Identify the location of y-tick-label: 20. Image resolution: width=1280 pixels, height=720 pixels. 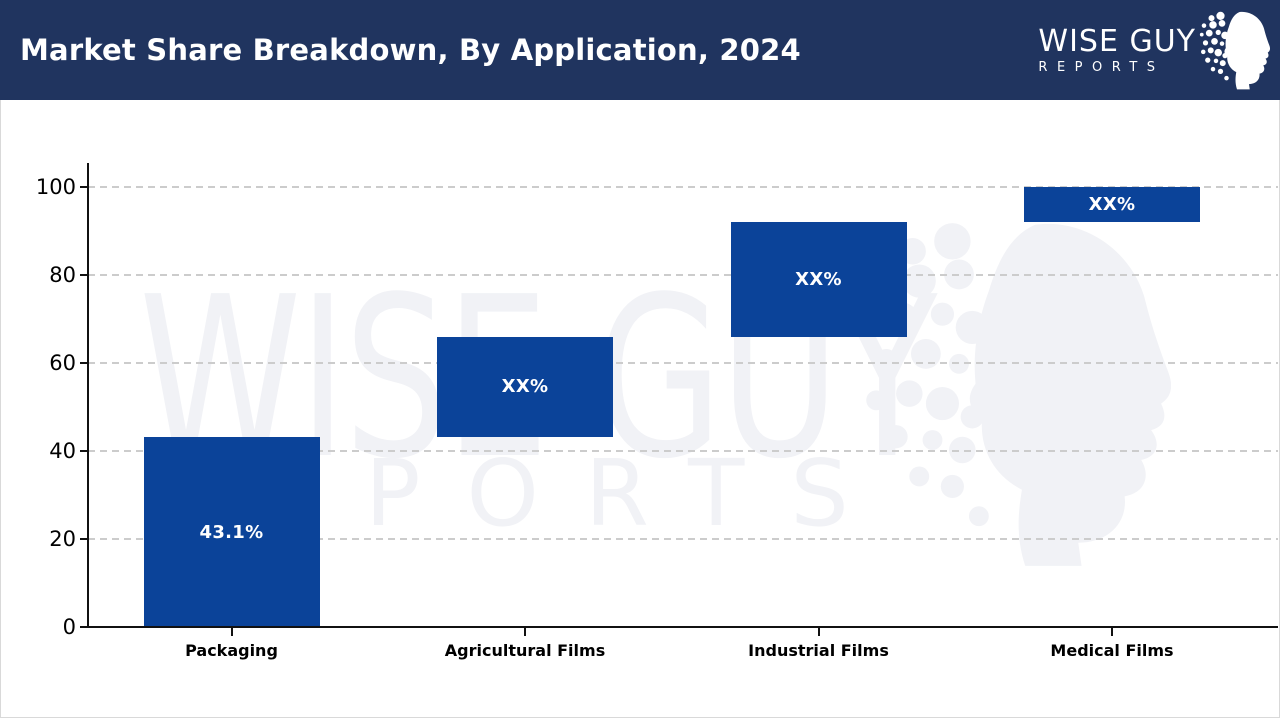
(62, 539).